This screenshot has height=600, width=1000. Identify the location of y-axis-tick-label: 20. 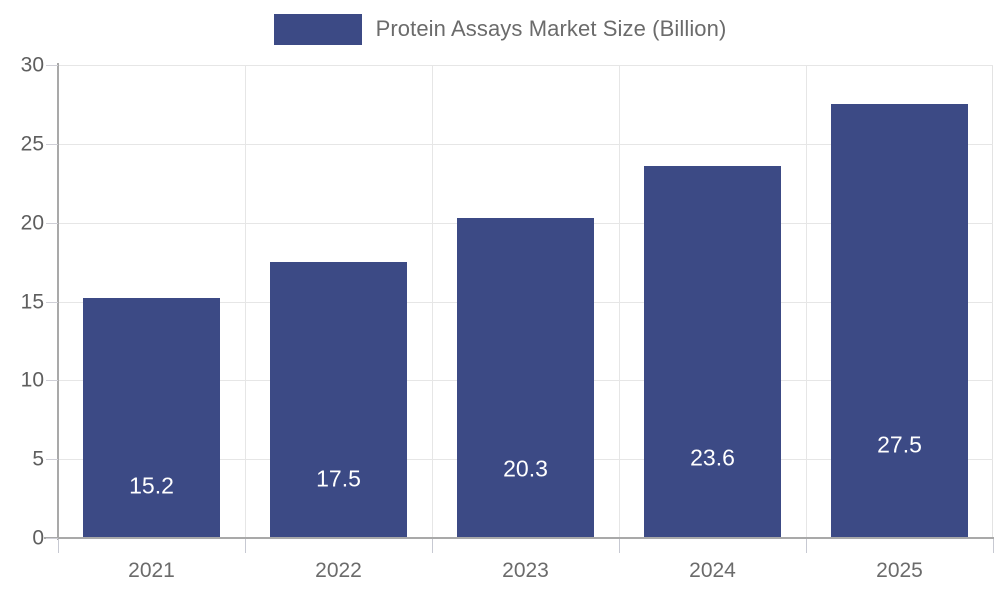
(32, 223).